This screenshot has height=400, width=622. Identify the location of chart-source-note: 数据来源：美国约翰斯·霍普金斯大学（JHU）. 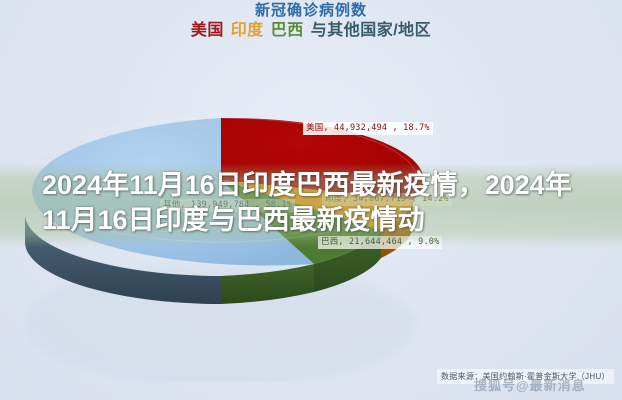
(525, 376).